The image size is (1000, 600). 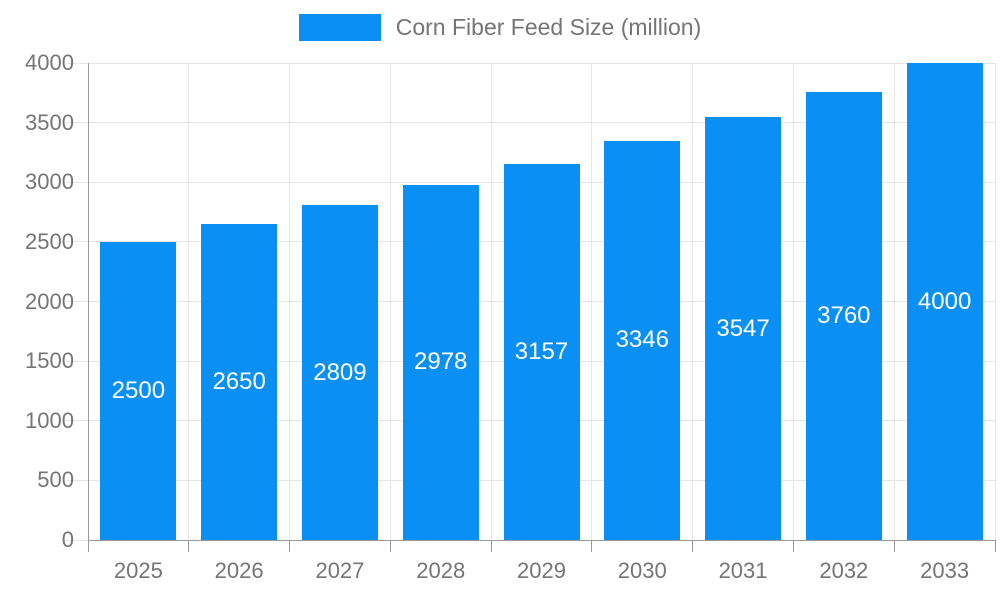 I want to click on bar-value-label: 3346, so click(x=642, y=340).